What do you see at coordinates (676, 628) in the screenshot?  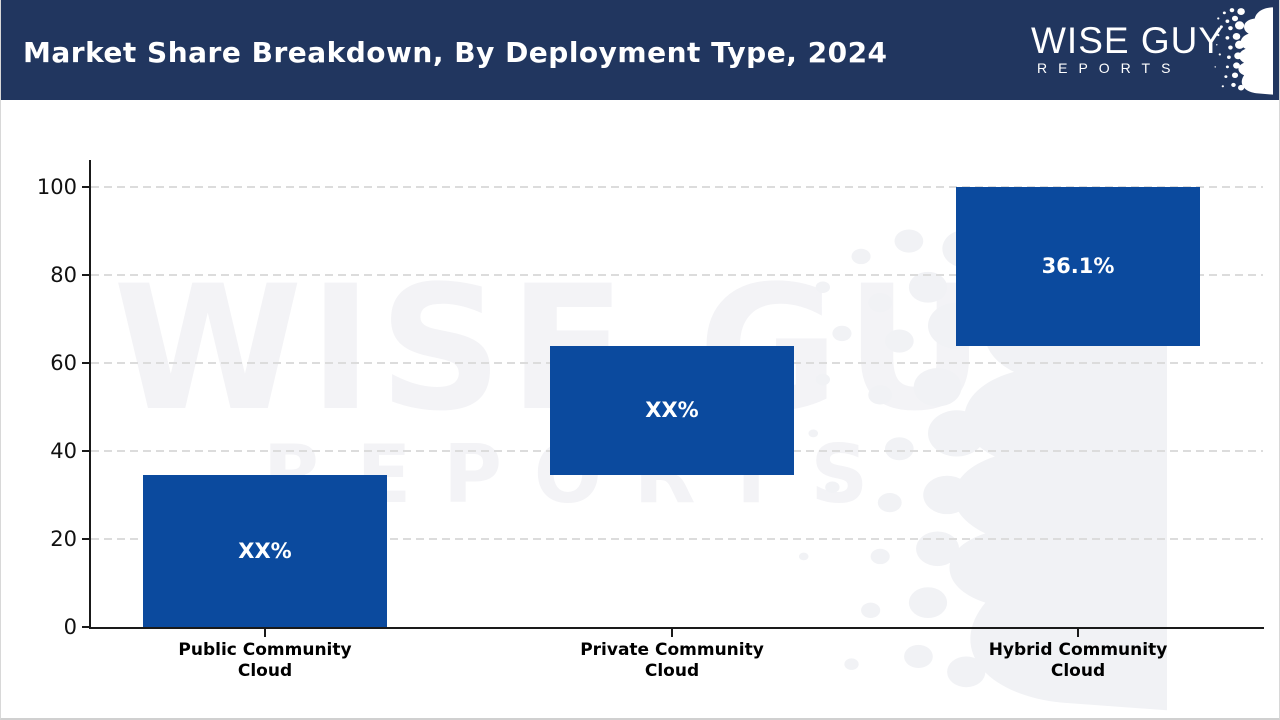 I see `x-axis-line` at bounding box center [676, 628].